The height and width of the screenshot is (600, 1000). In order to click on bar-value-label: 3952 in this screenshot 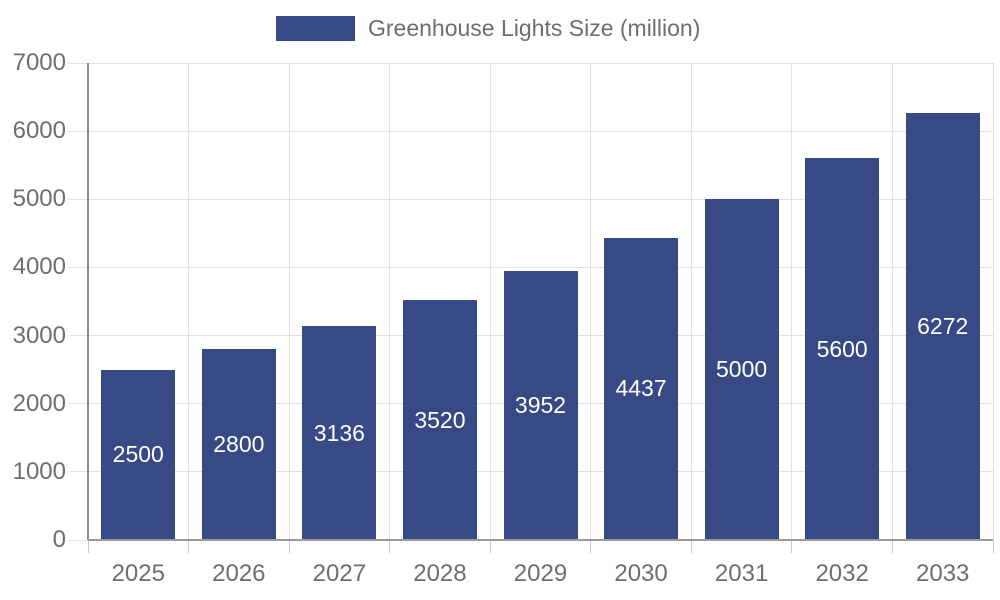, I will do `click(540, 404)`.